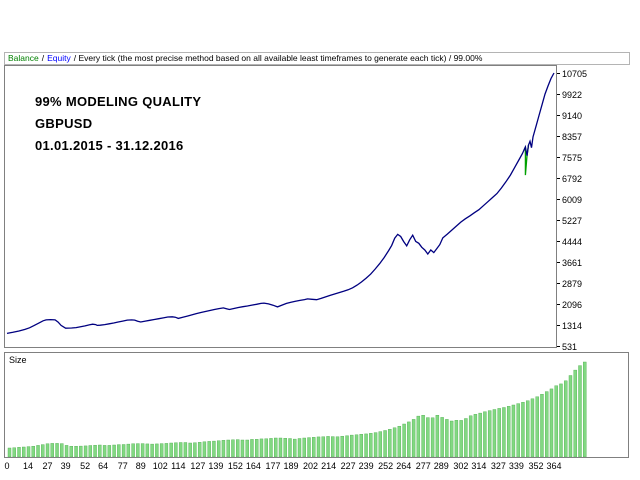  What do you see at coordinates (572, 283) in the screenshot?
I see `y-axis-label: 2879` at bounding box center [572, 283].